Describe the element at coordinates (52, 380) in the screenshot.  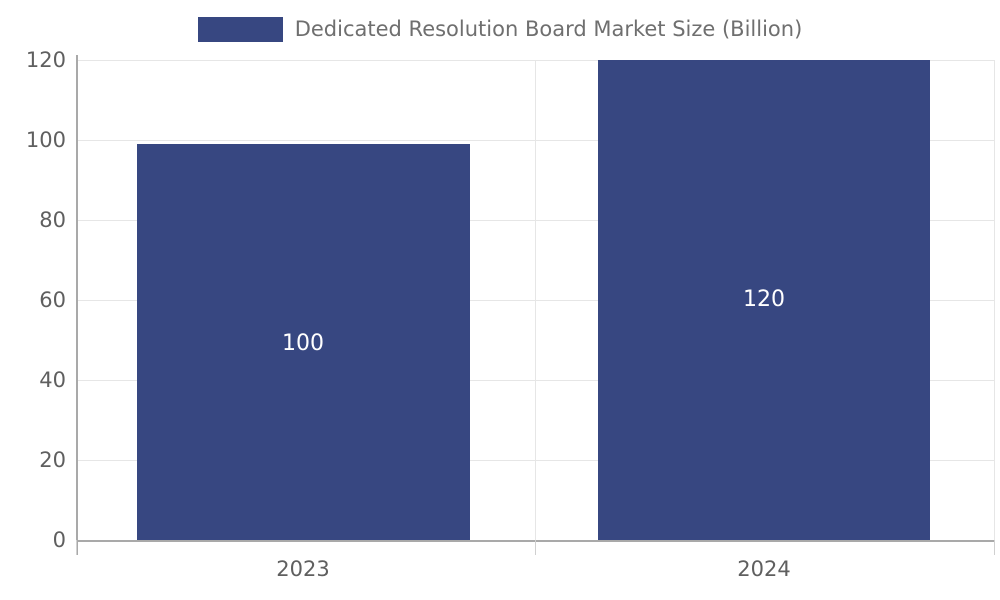
I see `y-axis-tick-label-40: 40` at that location.